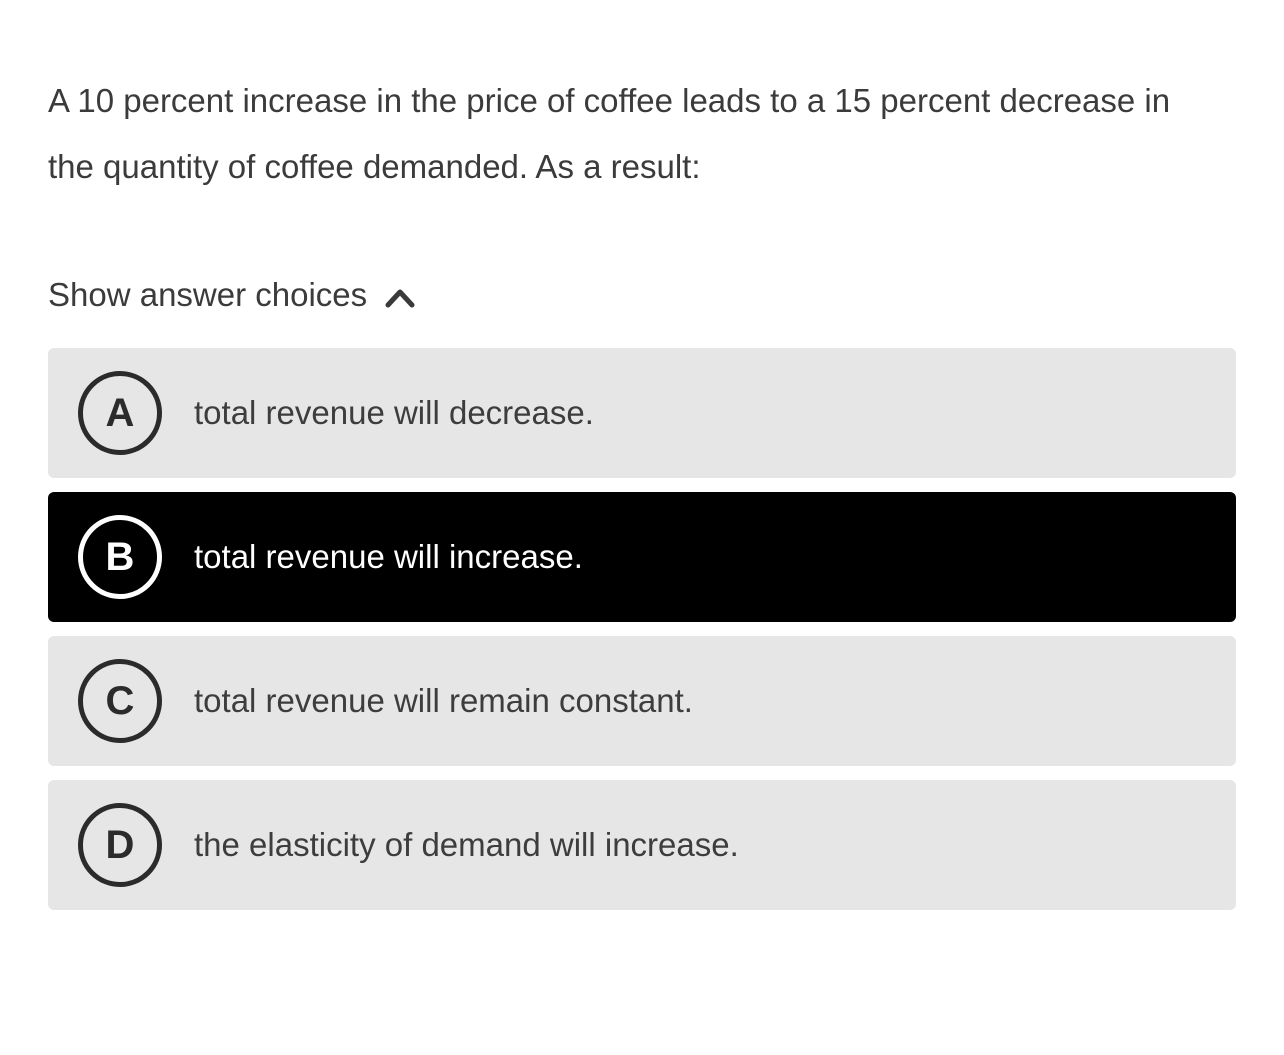 This screenshot has width=1284, height=1055. Describe the element at coordinates (400, 298) in the screenshot. I see `chevron-up-icon` at that location.